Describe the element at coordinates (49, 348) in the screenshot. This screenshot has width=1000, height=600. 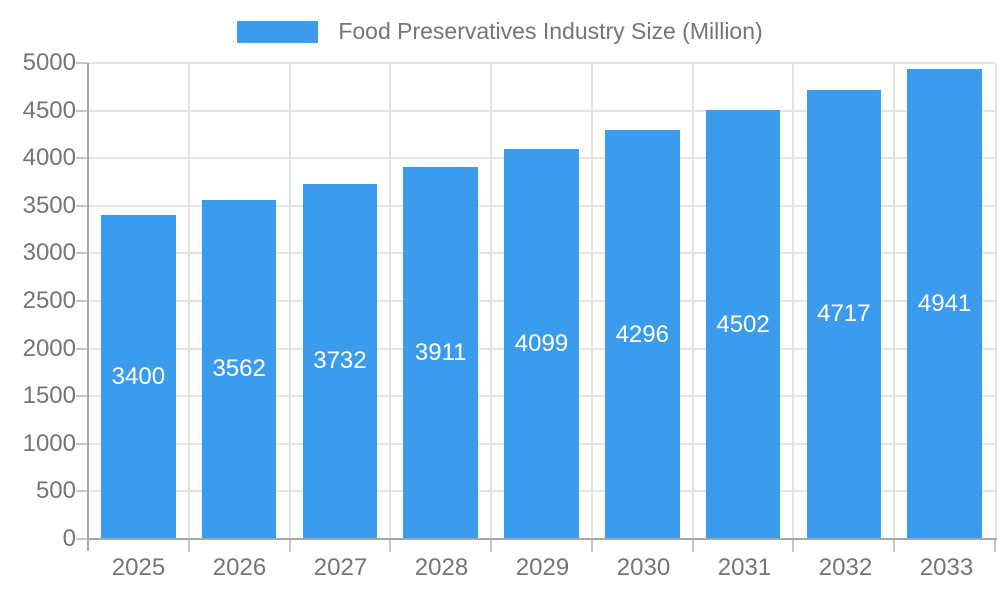
I see `y-tick-label: 2000` at that location.